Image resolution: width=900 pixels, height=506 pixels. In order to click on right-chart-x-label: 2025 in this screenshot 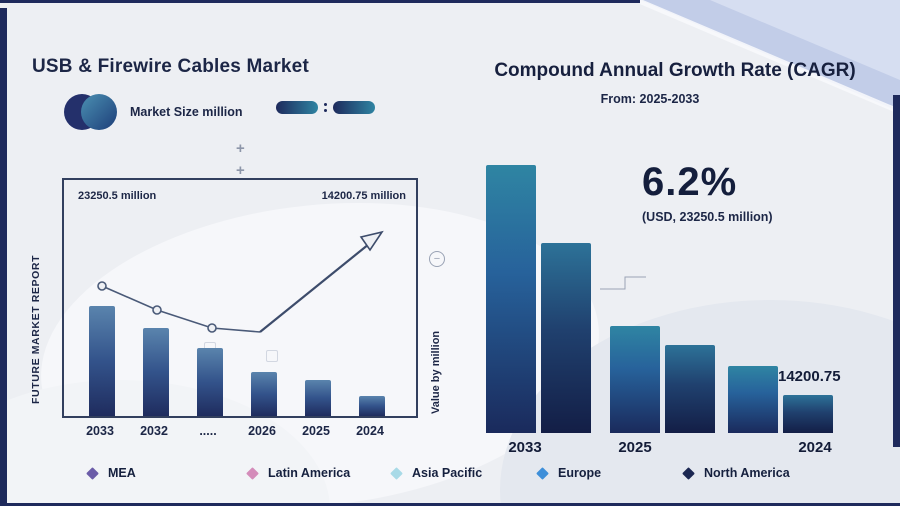, I will do `click(635, 447)`.